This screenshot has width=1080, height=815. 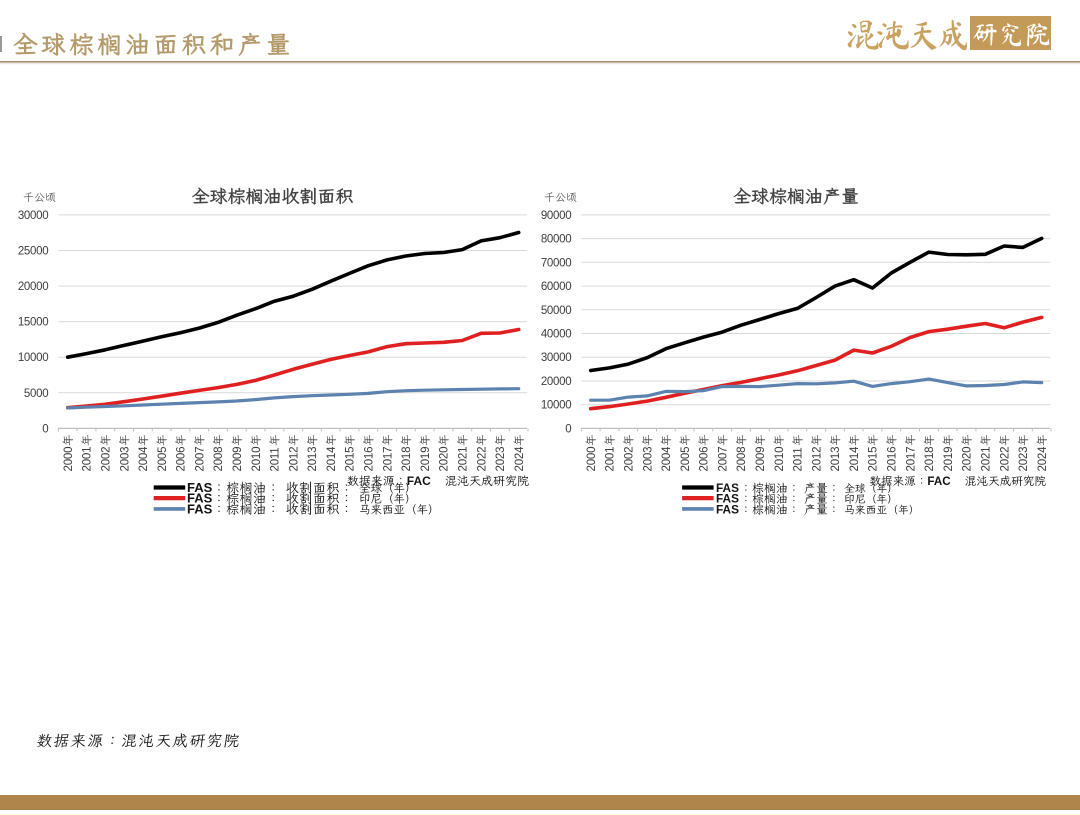 I want to click on svg-text: 90000, so click(x=556, y=216).